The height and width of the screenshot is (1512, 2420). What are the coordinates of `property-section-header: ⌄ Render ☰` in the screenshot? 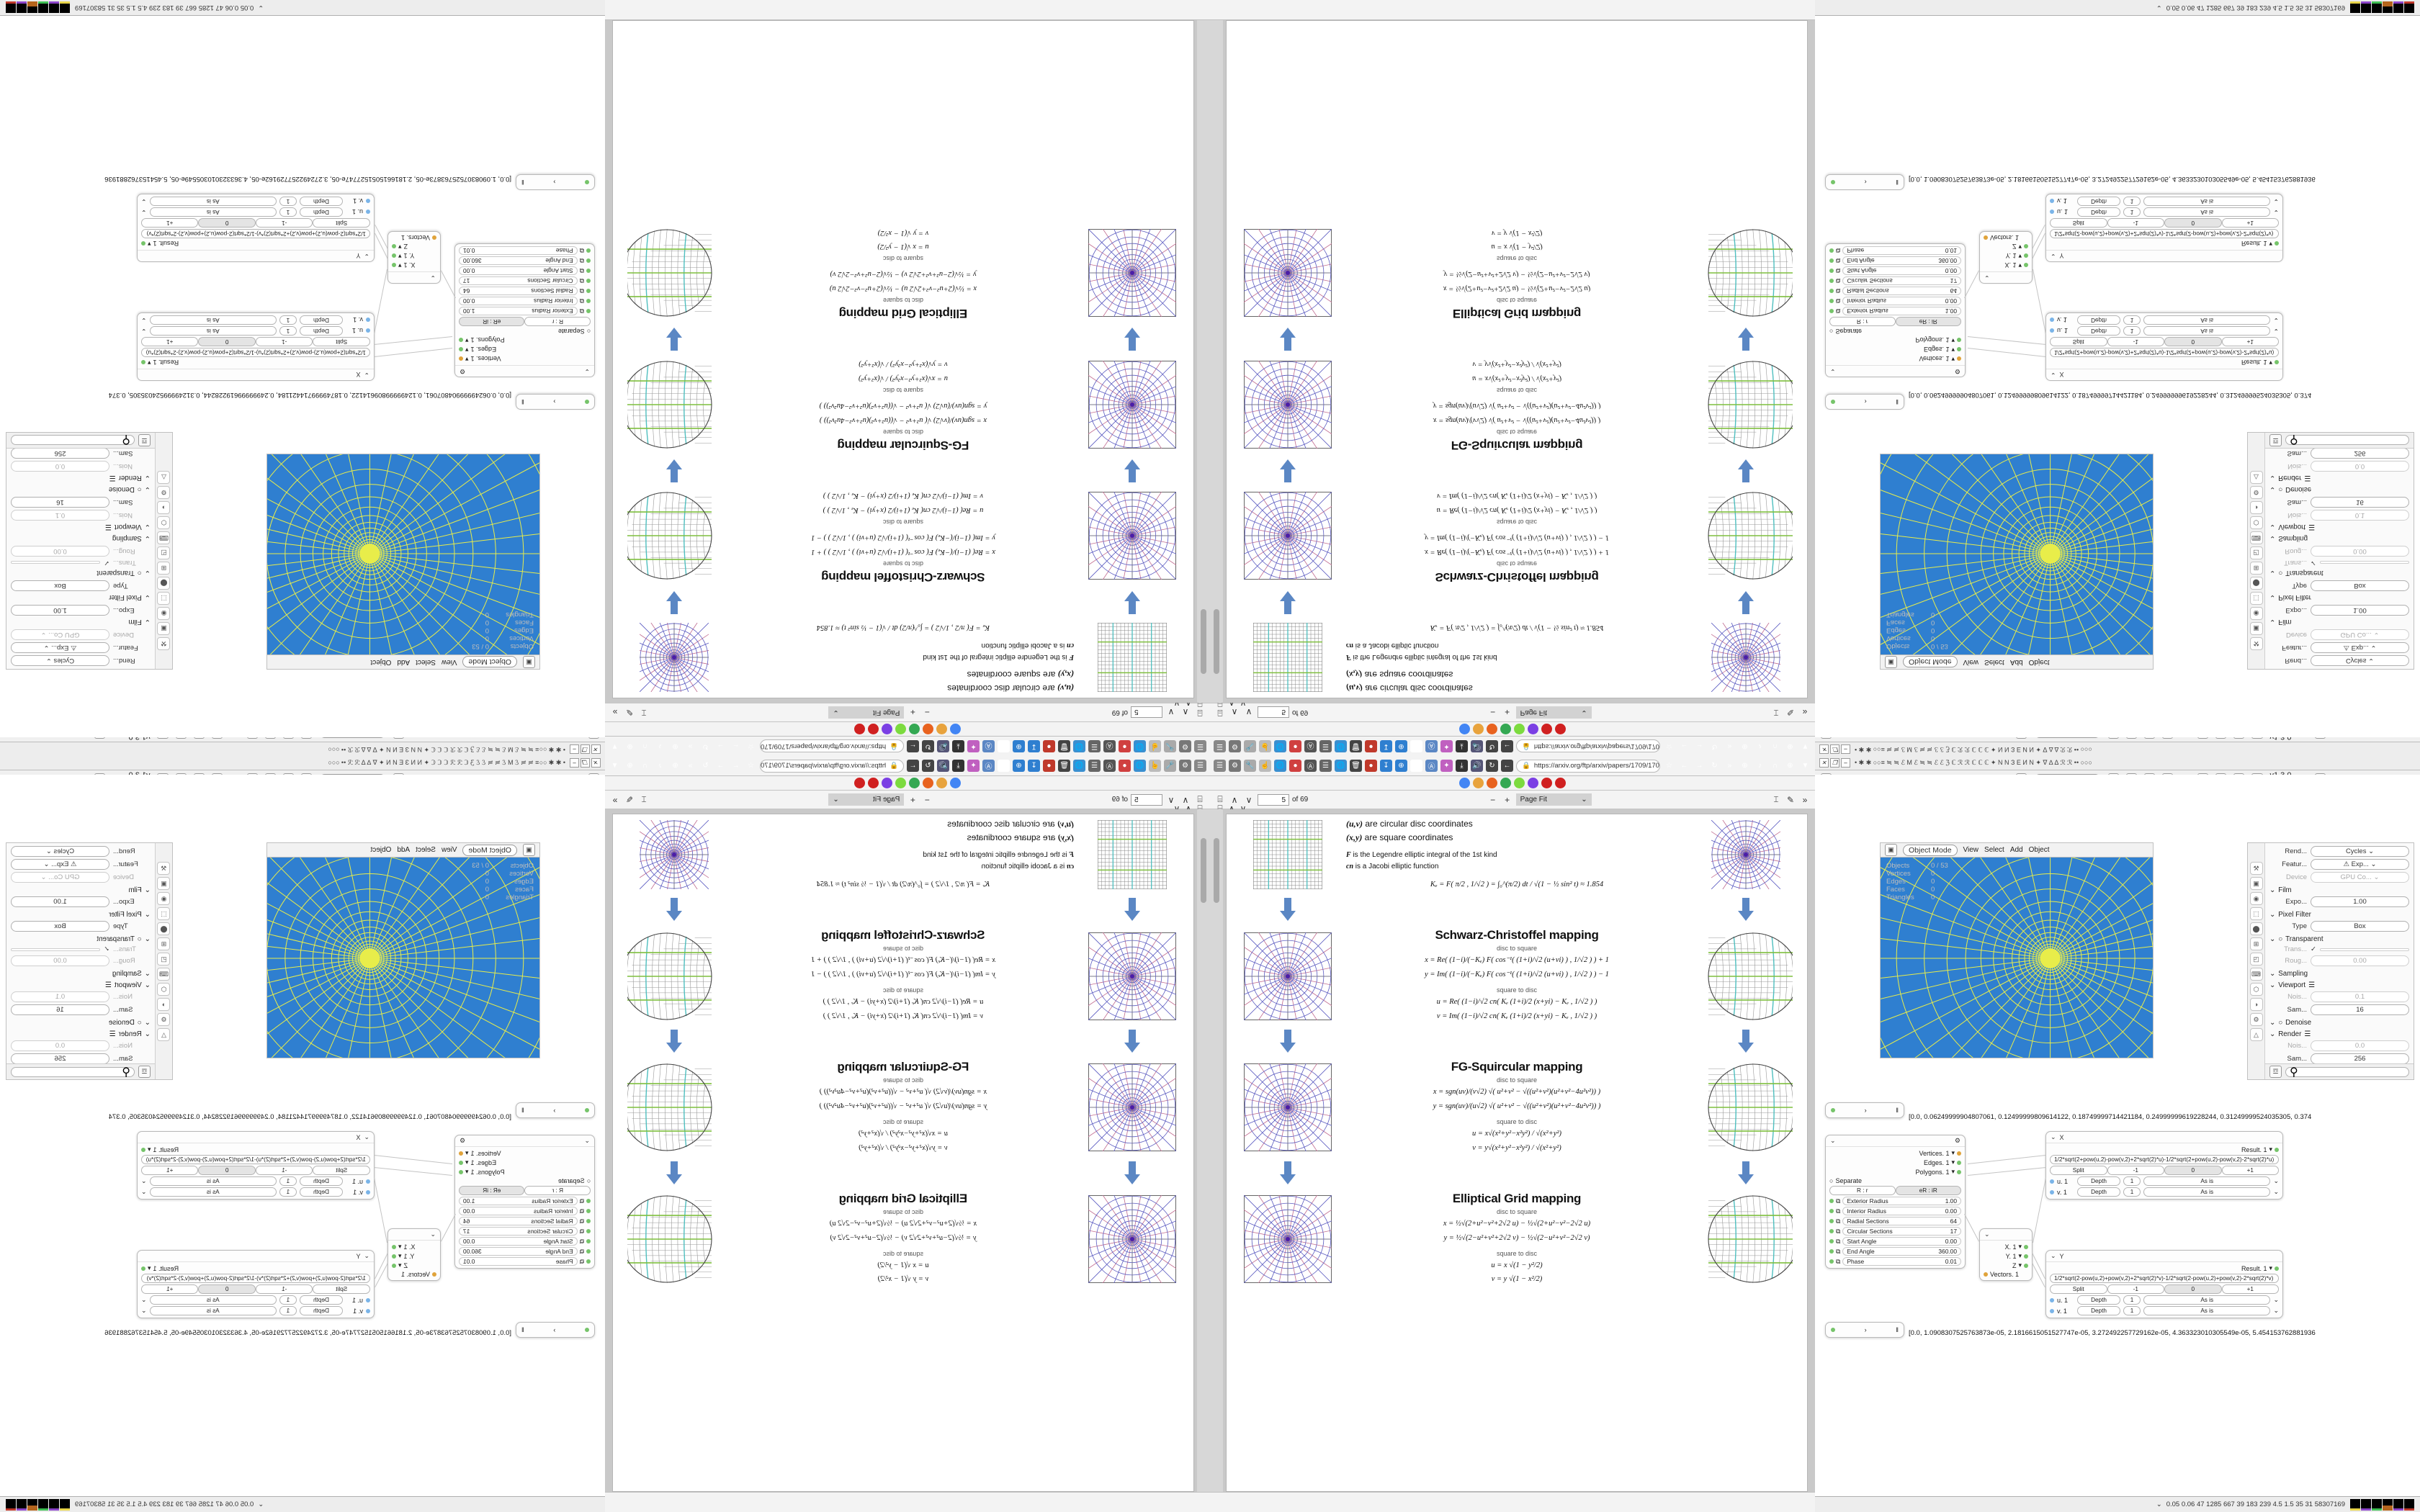 It's located at (81, 478).